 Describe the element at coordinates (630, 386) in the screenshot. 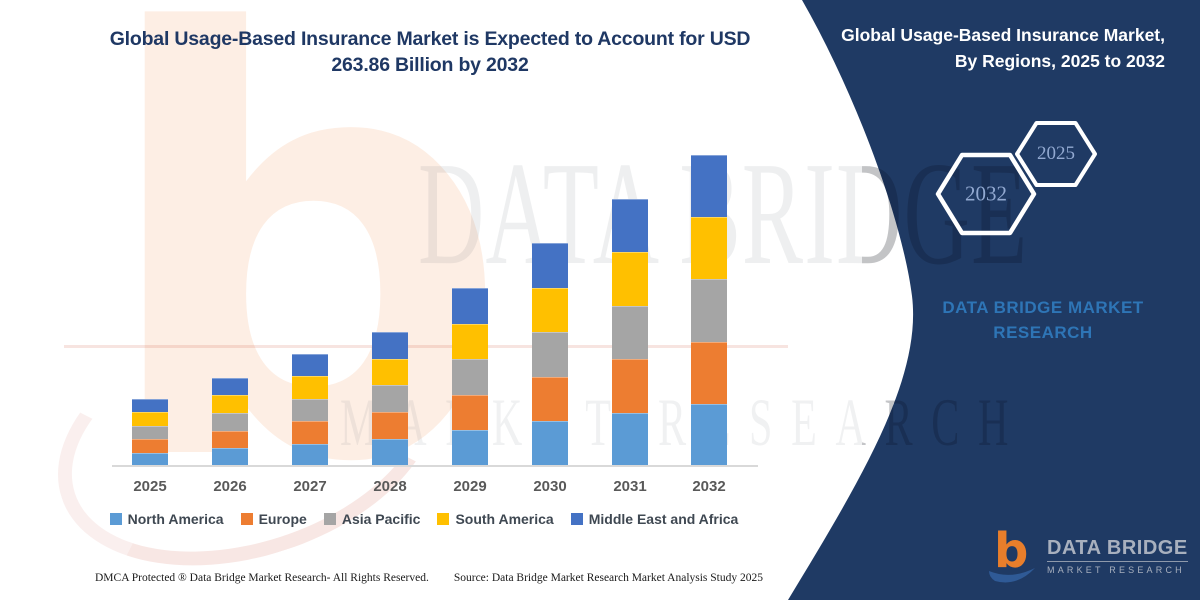

I see `bar-2031-europe` at that location.